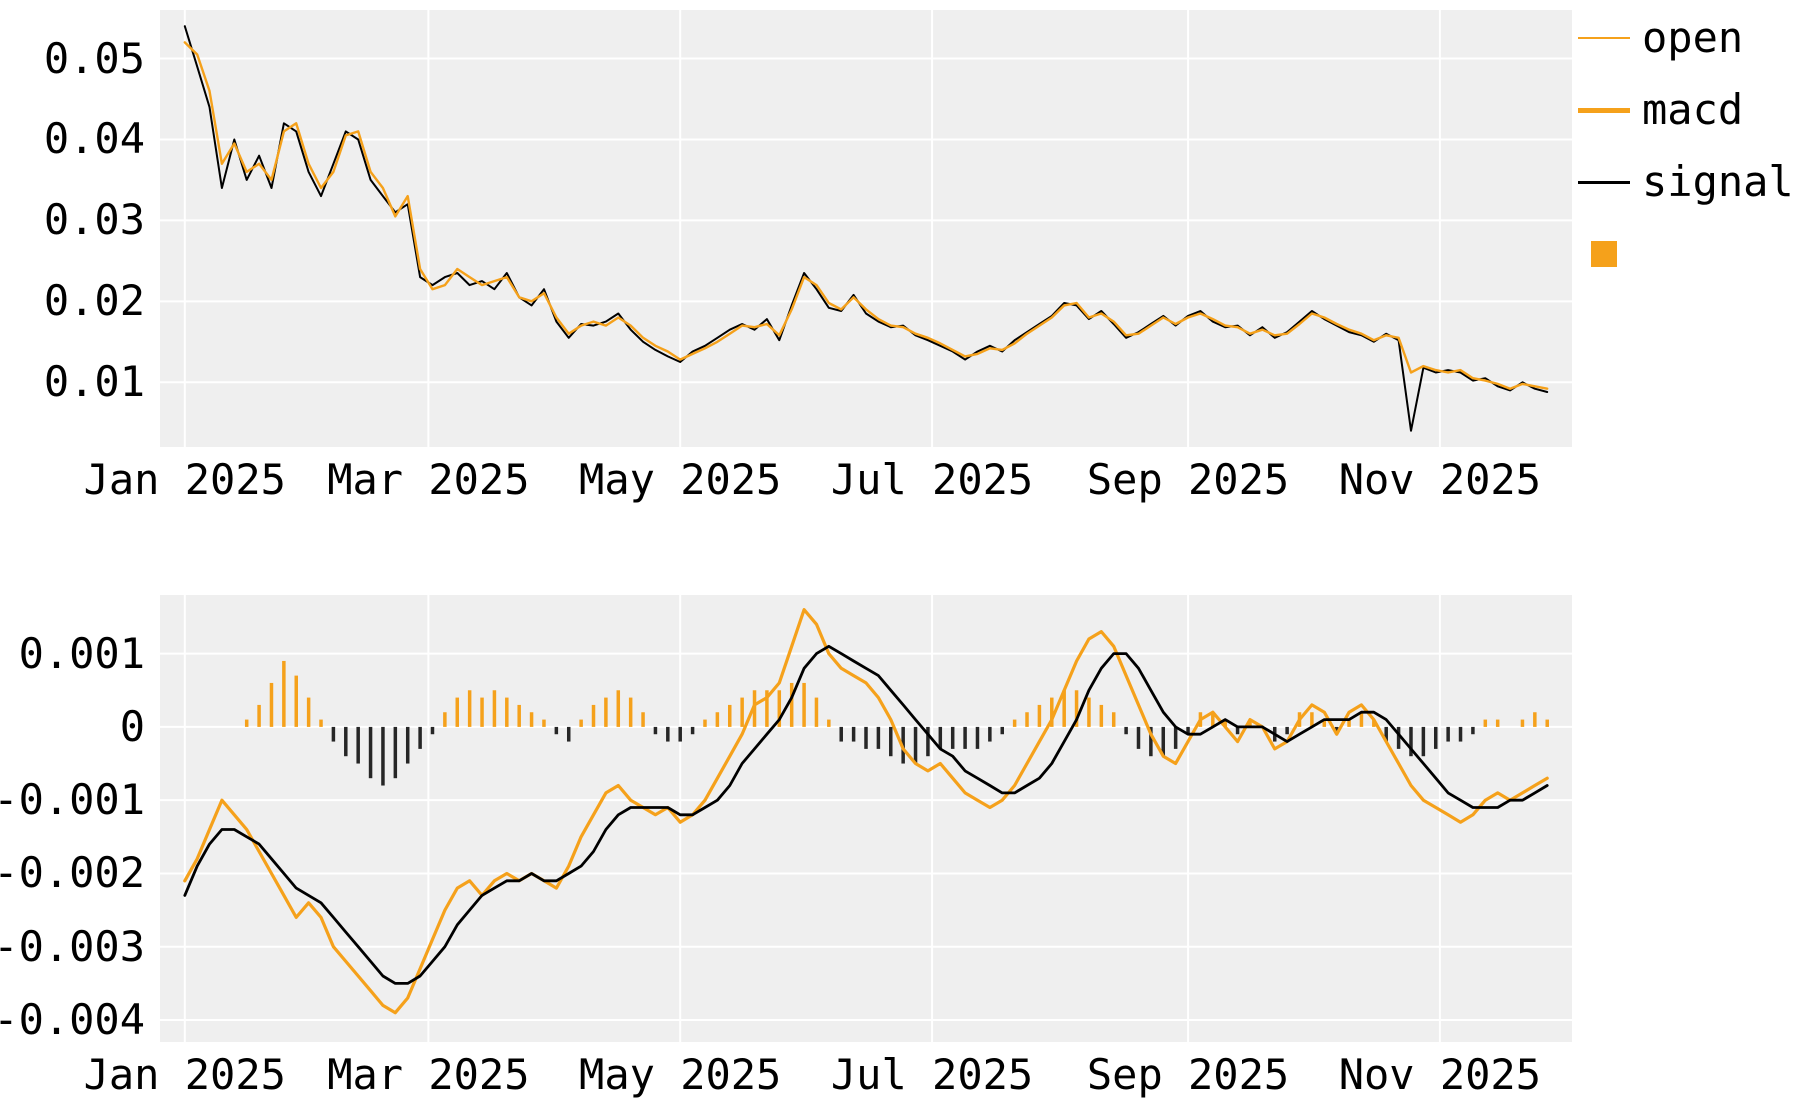  Describe the element at coordinates (1188, 479) in the screenshot. I see `price-x-tick-label: Sep 2025` at that location.